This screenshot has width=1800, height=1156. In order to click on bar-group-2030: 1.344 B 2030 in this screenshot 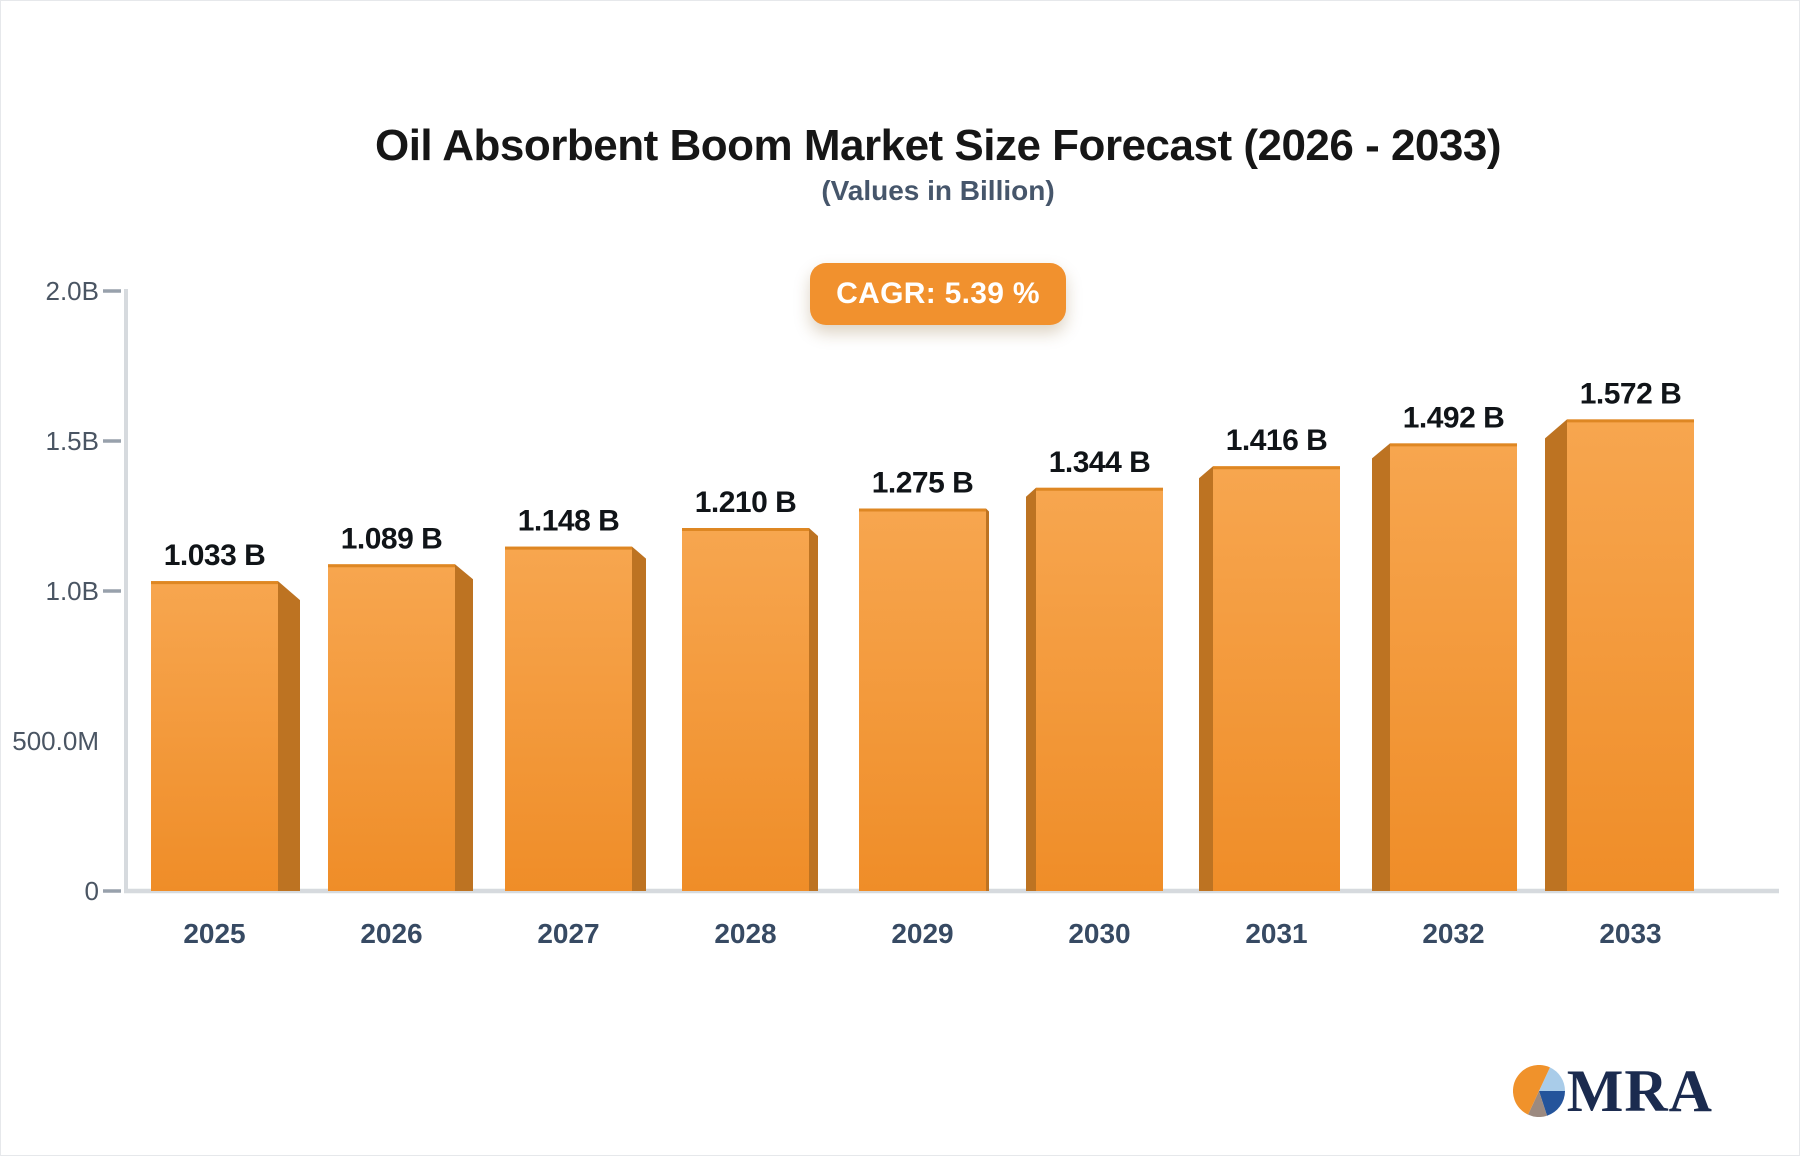, I will do `click(1094, 697)`.